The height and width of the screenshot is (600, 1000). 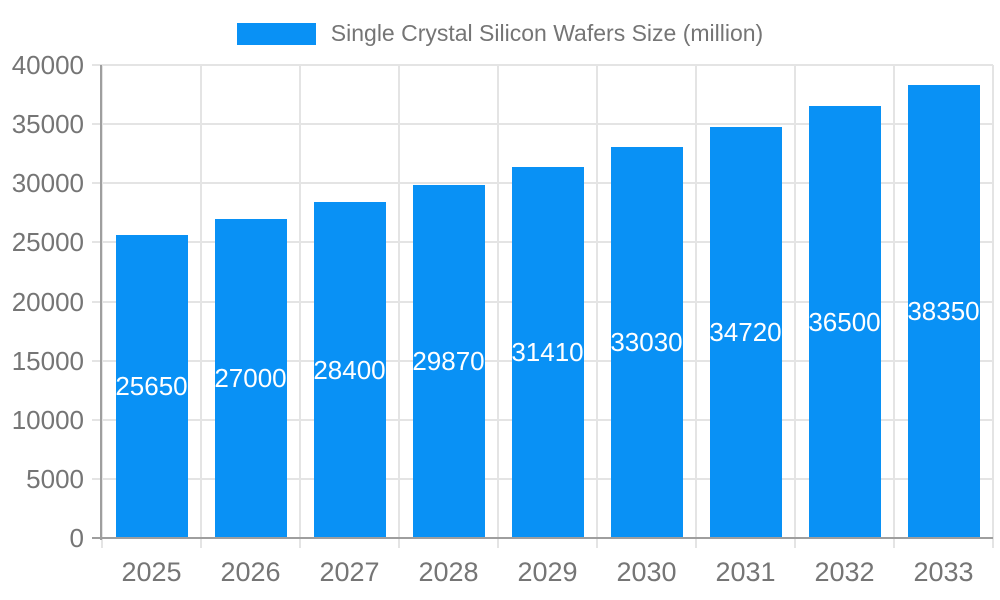 I want to click on bar-value-label: 31410, so click(x=547, y=351).